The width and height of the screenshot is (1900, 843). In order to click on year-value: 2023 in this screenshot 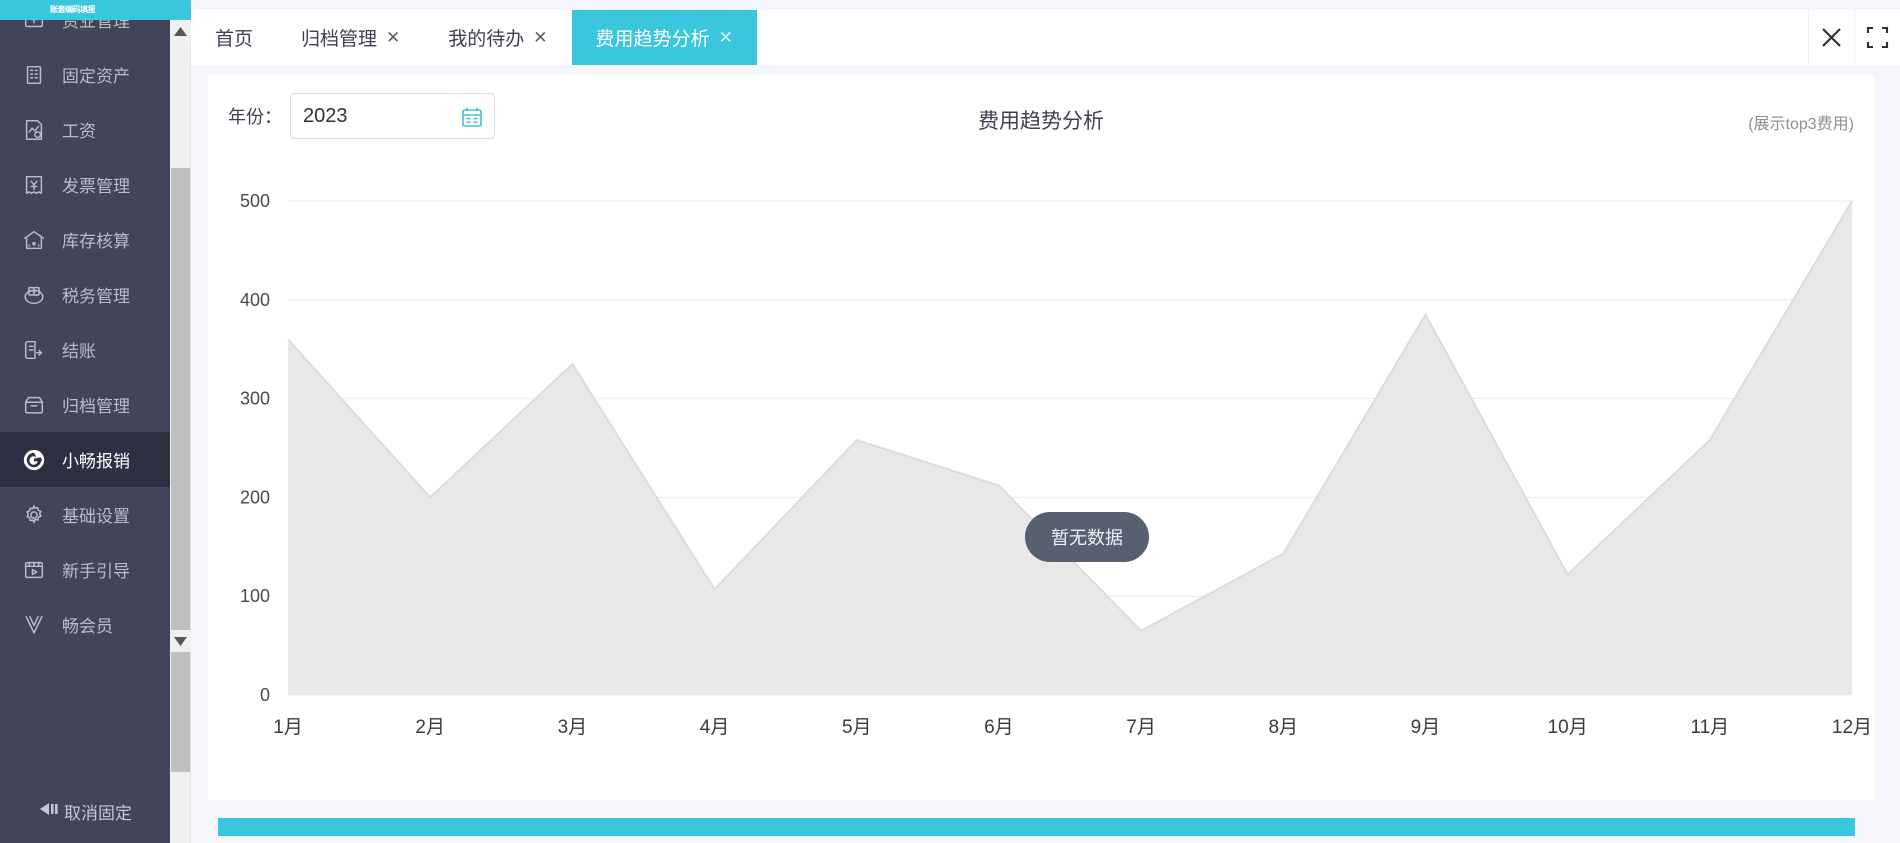, I will do `click(325, 115)`.